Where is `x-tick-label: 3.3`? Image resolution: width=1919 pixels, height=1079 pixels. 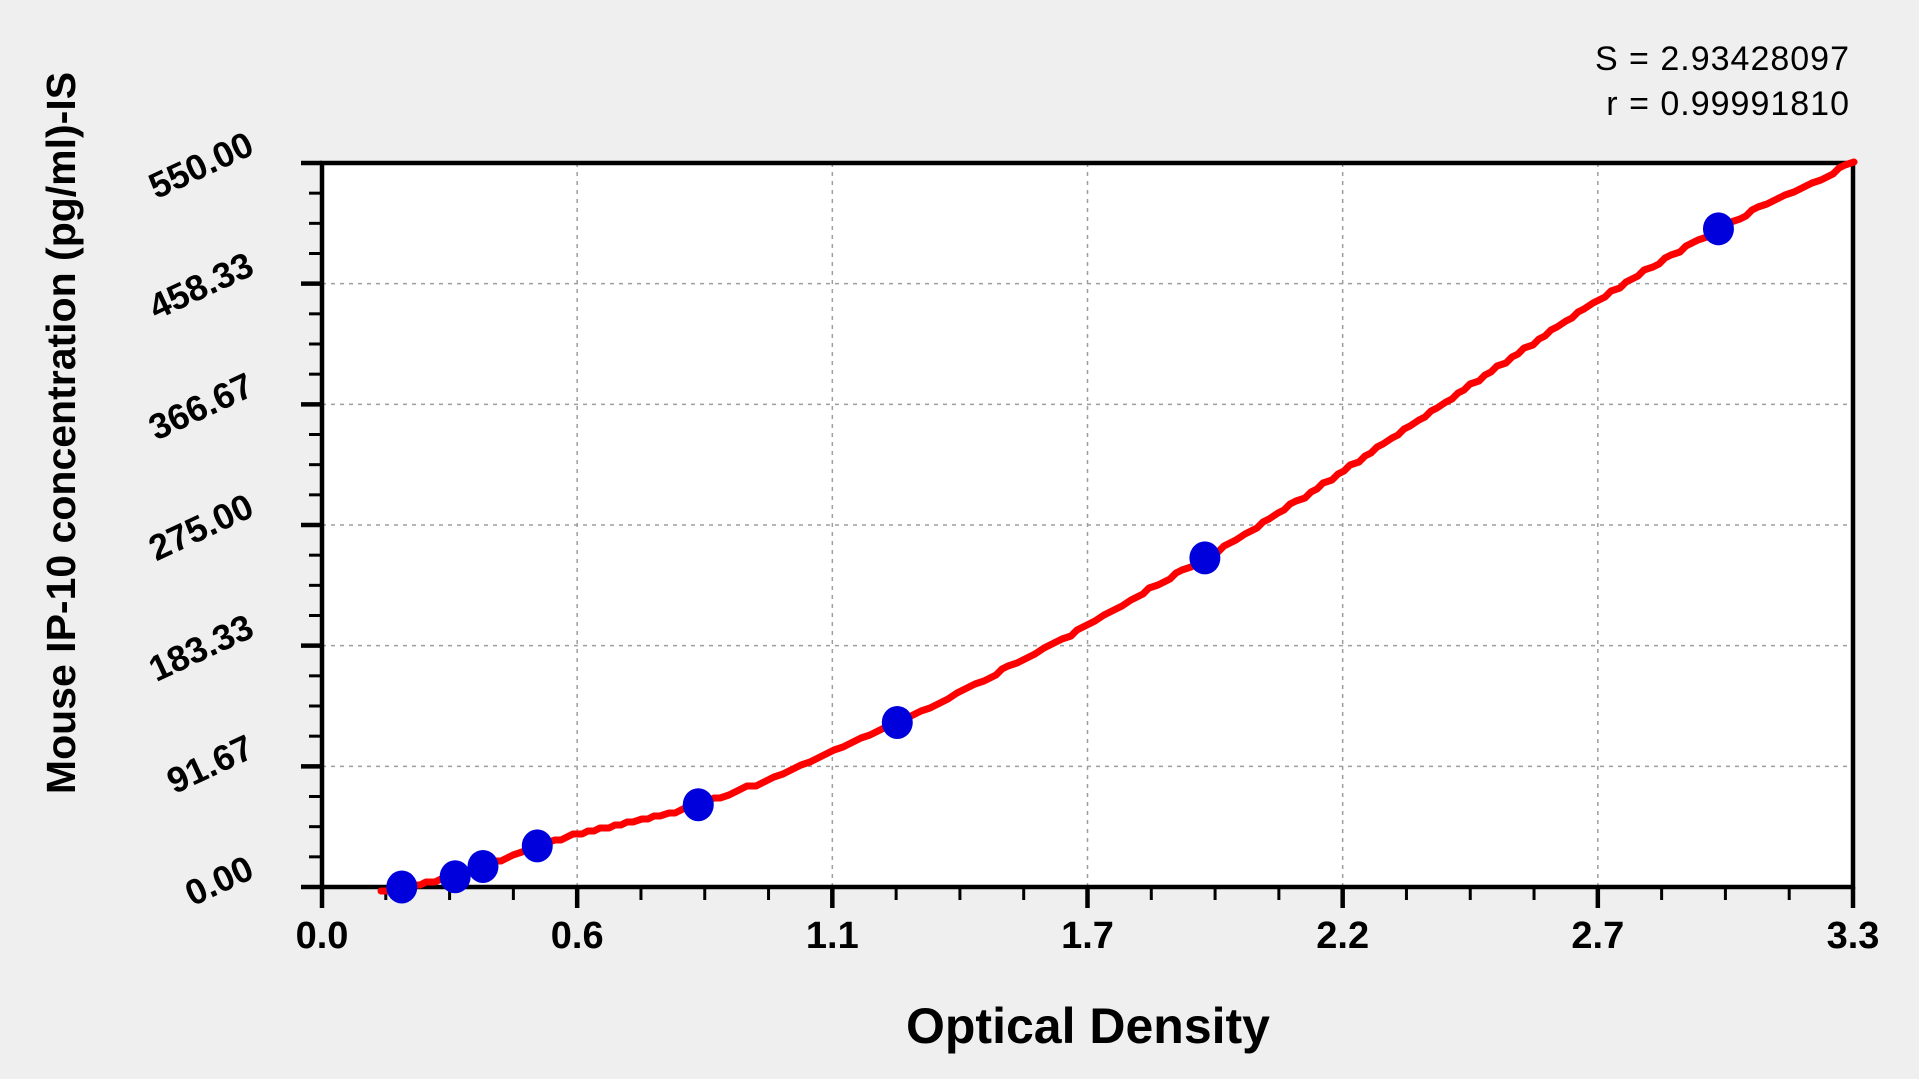 x-tick-label: 3.3 is located at coordinates (1853, 936).